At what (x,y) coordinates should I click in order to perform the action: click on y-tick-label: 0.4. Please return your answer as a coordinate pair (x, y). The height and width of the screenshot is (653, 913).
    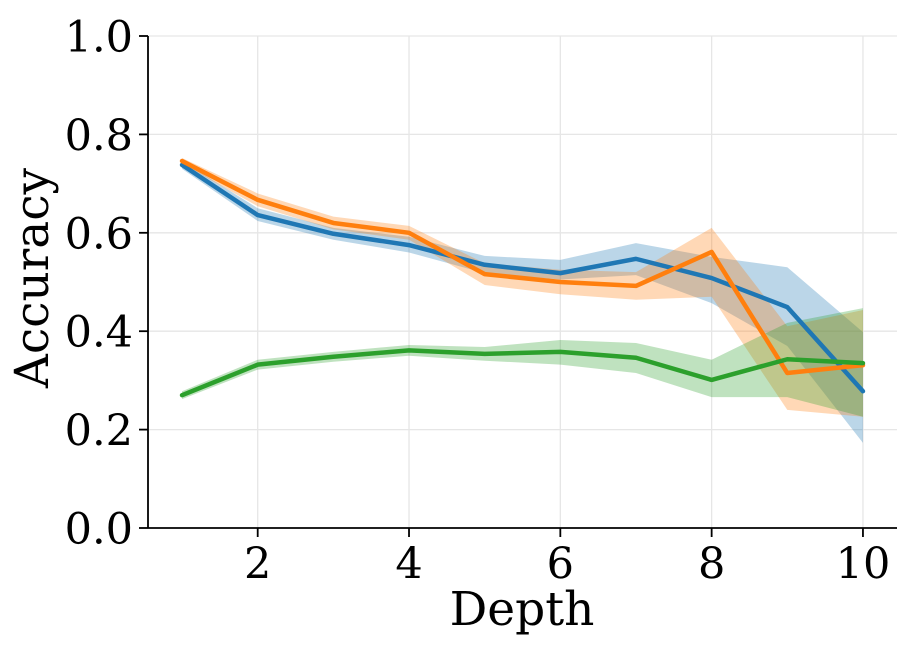
    Looking at the image, I should click on (99, 333).